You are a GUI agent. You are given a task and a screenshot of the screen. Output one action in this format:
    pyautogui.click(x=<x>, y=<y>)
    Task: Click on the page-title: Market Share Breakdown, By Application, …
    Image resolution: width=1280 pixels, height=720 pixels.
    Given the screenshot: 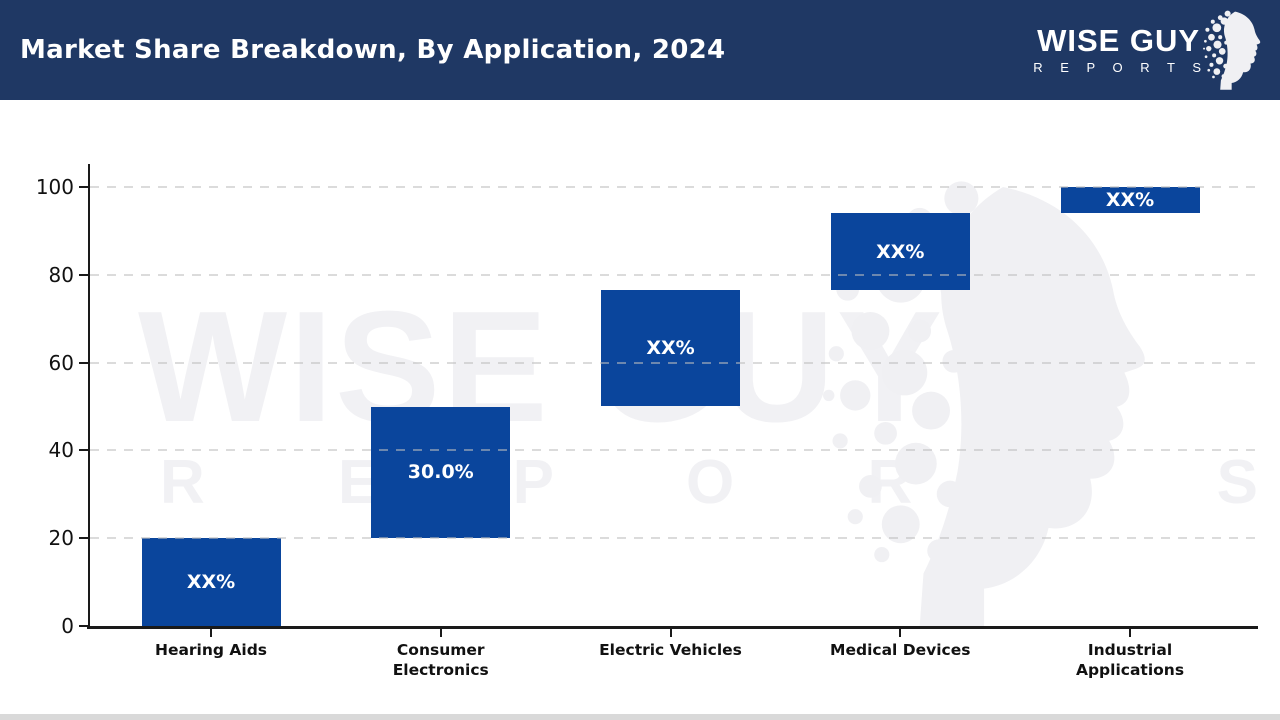 What is the action you would take?
    pyautogui.click(x=373, y=50)
    